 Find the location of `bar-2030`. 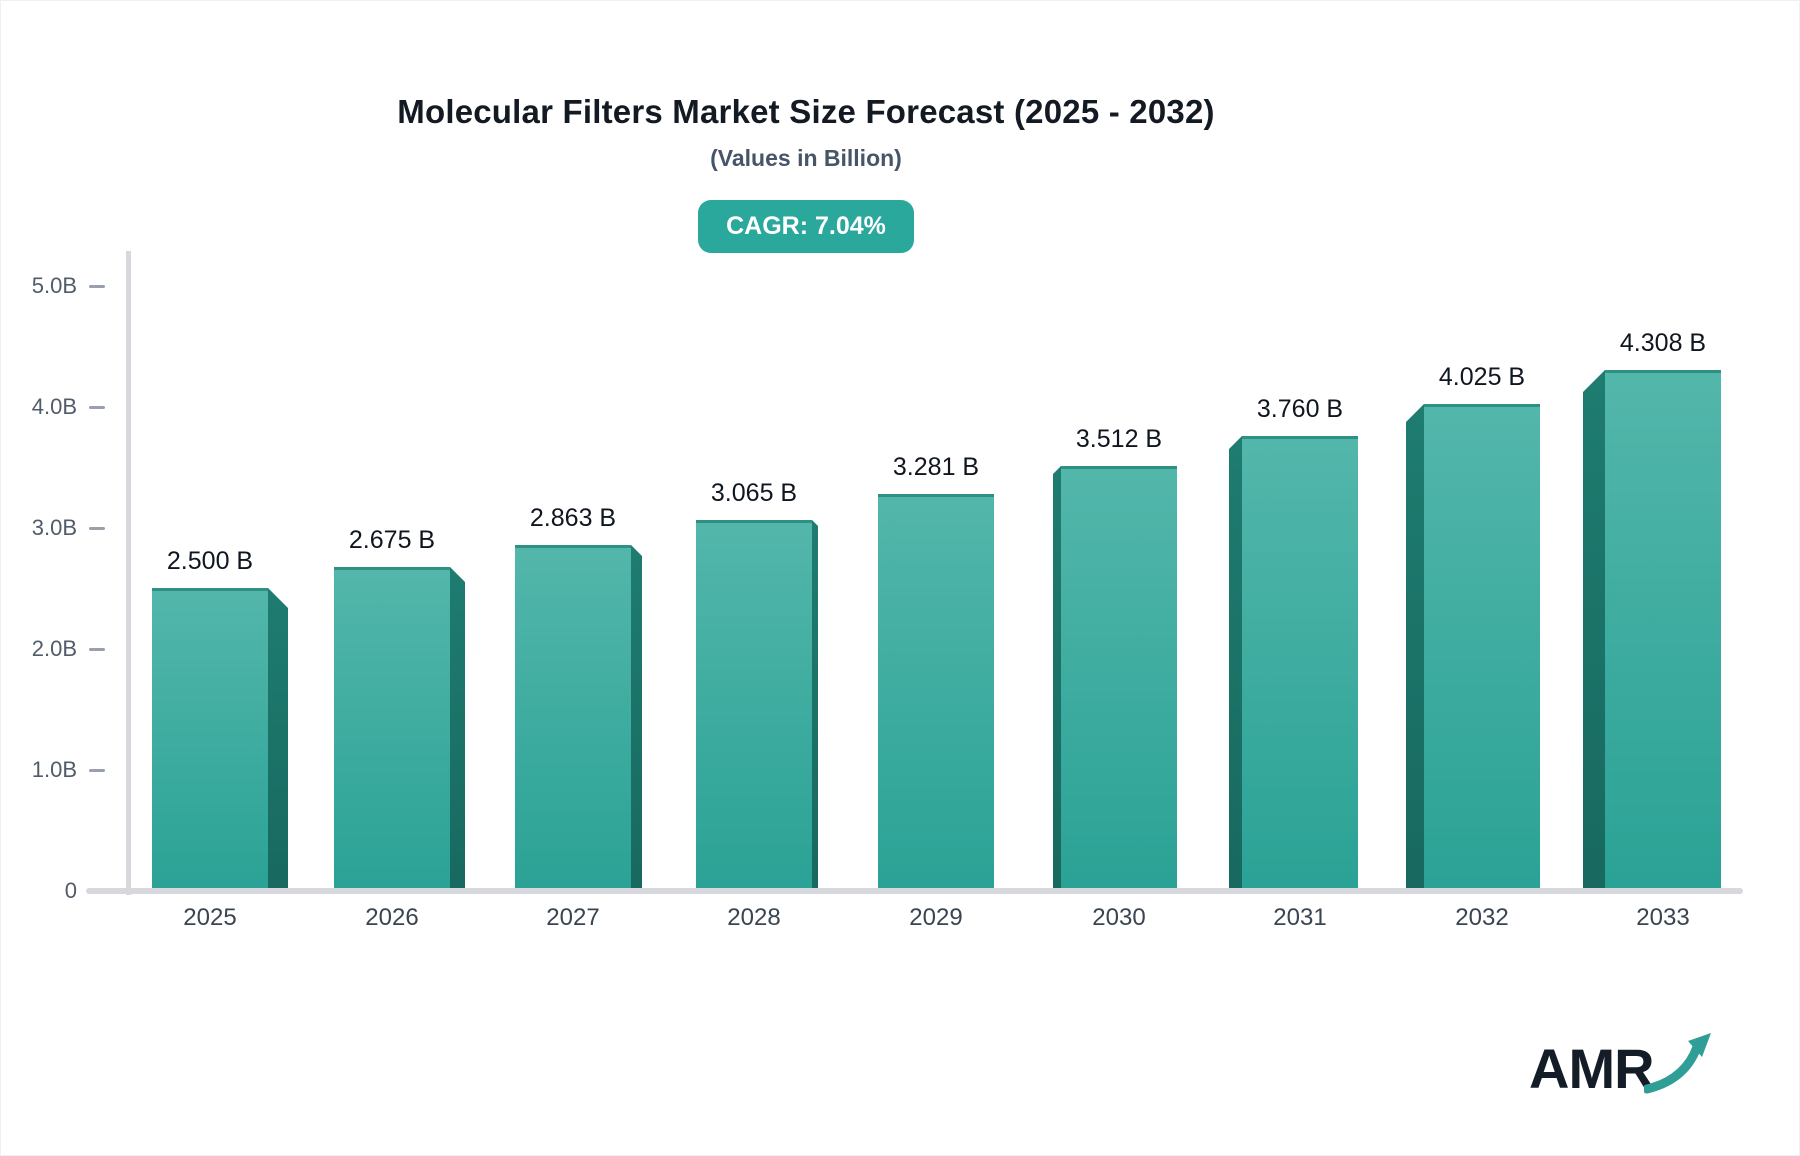

bar-2030 is located at coordinates (1115, 678).